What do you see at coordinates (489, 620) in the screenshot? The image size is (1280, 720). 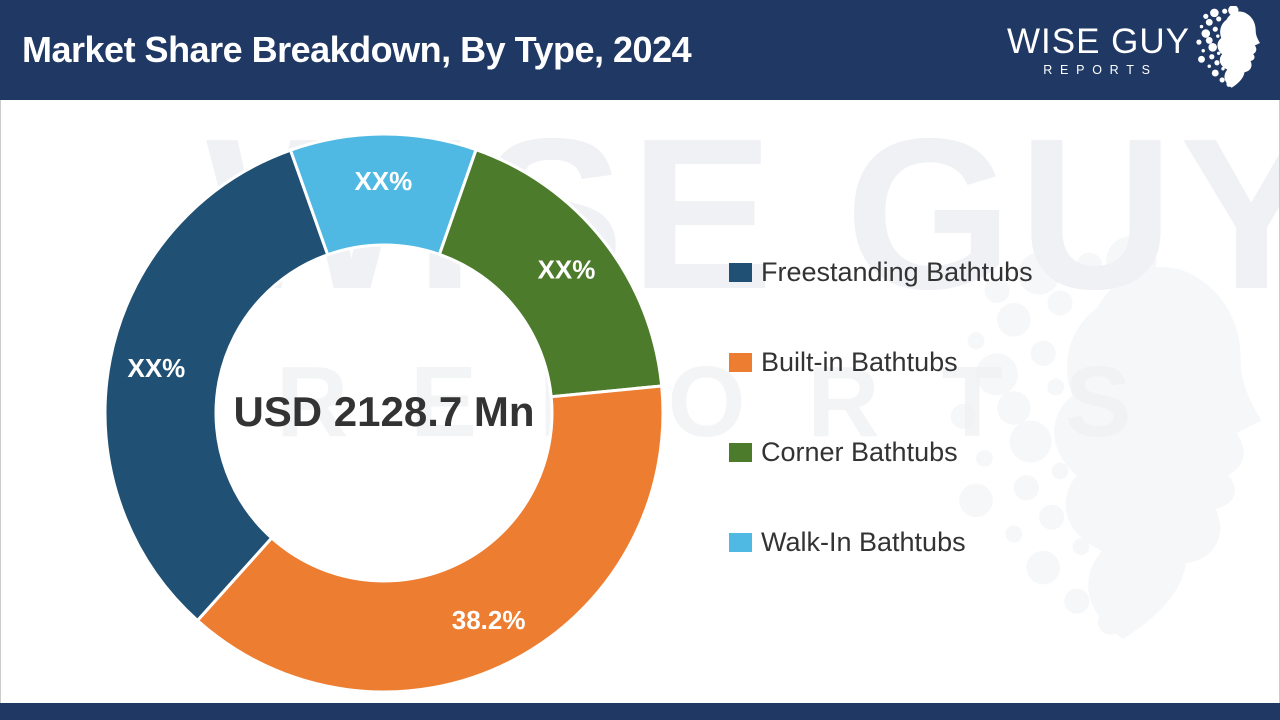 I see `segment-label: 38.2%` at bounding box center [489, 620].